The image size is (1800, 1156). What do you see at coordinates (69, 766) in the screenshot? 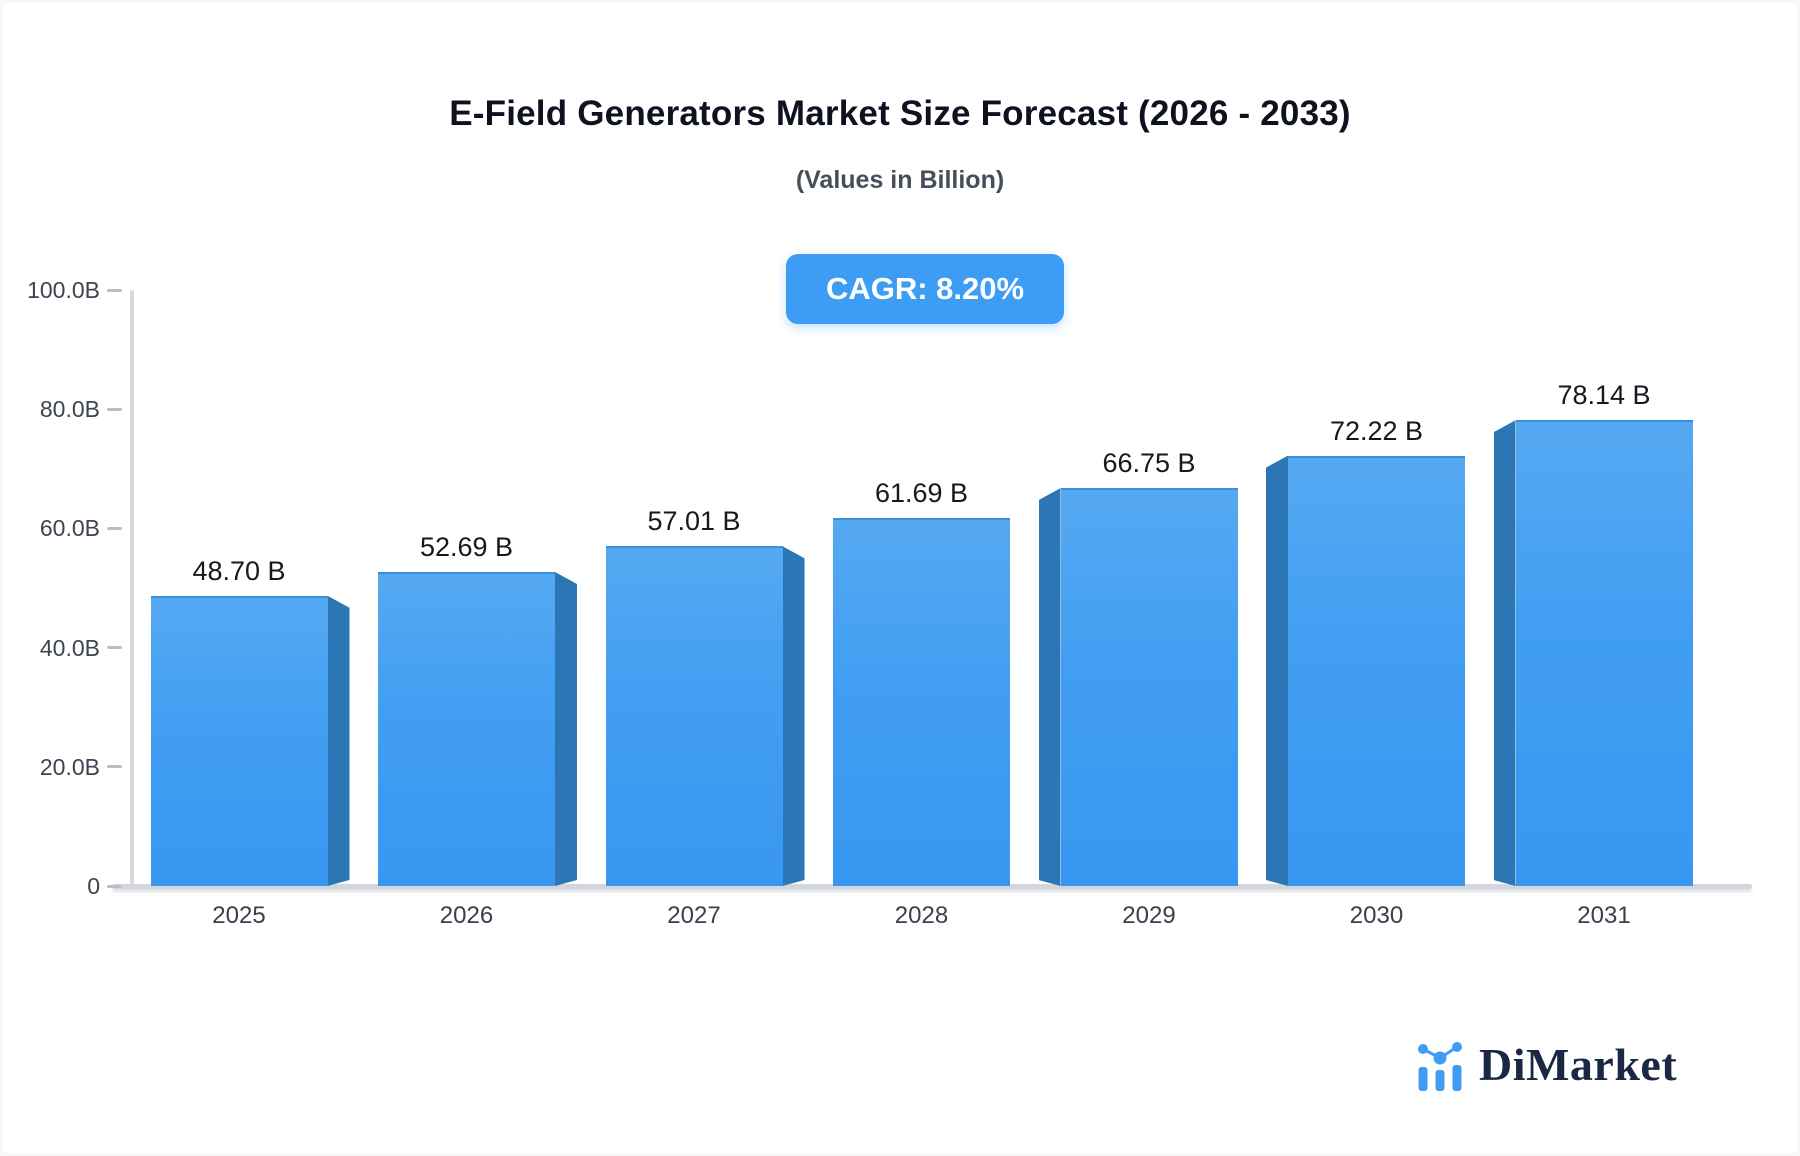
I see `y-tick-label: 20.0B` at bounding box center [69, 766].